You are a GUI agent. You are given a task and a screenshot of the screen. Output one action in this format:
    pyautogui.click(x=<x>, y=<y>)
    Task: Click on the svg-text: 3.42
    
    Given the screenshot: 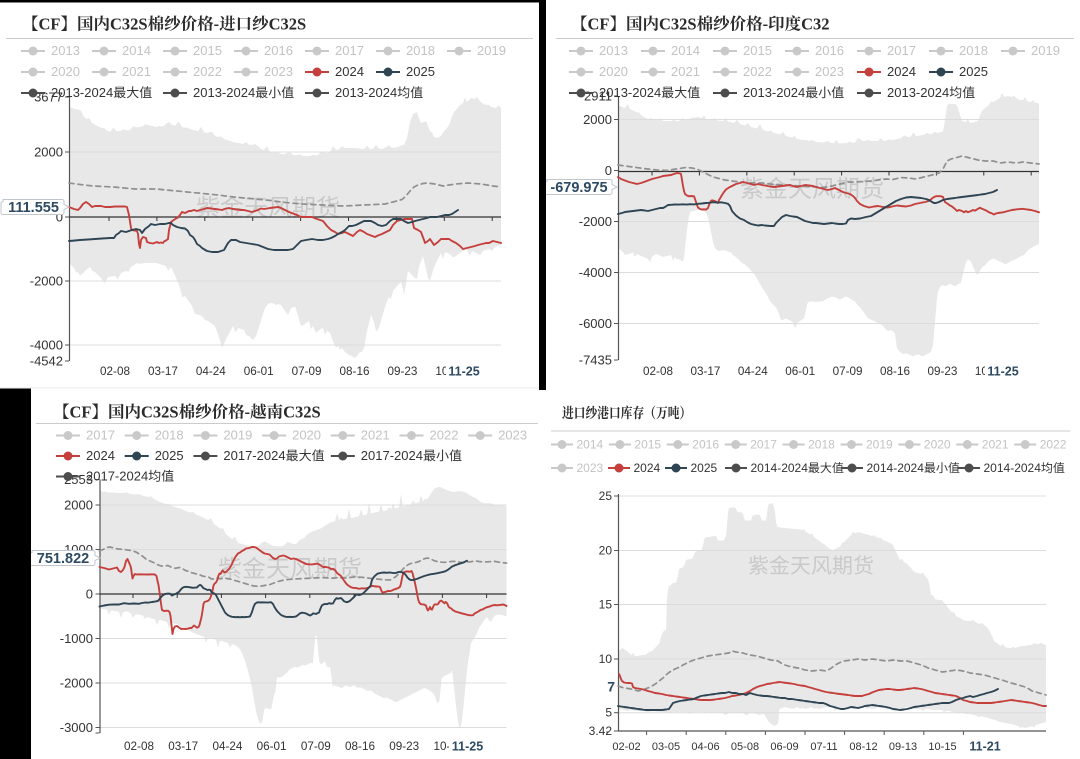 What is the action you would take?
    pyautogui.click(x=601, y=731)
    